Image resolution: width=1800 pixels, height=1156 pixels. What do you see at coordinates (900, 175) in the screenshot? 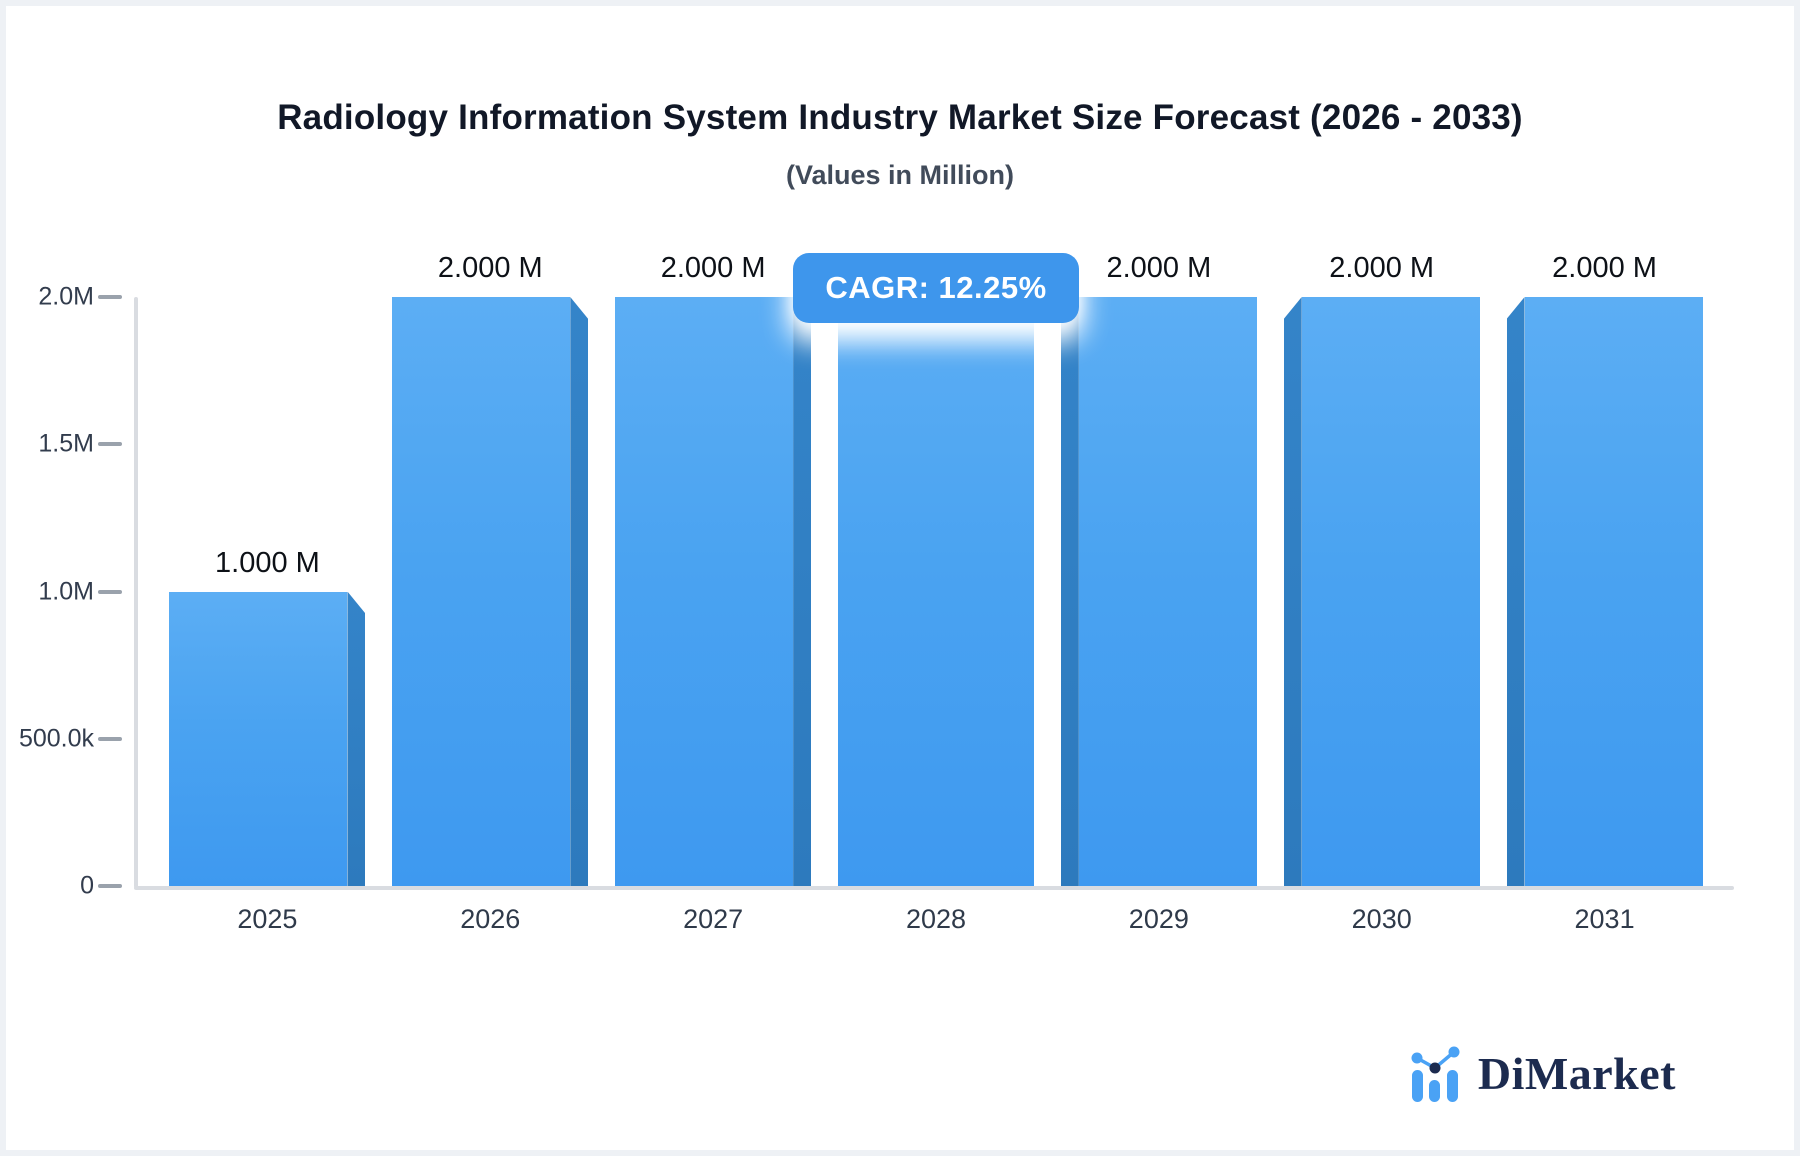
I see `chart-subtitle: (Values in Million)` at bounding box center [900, 175].